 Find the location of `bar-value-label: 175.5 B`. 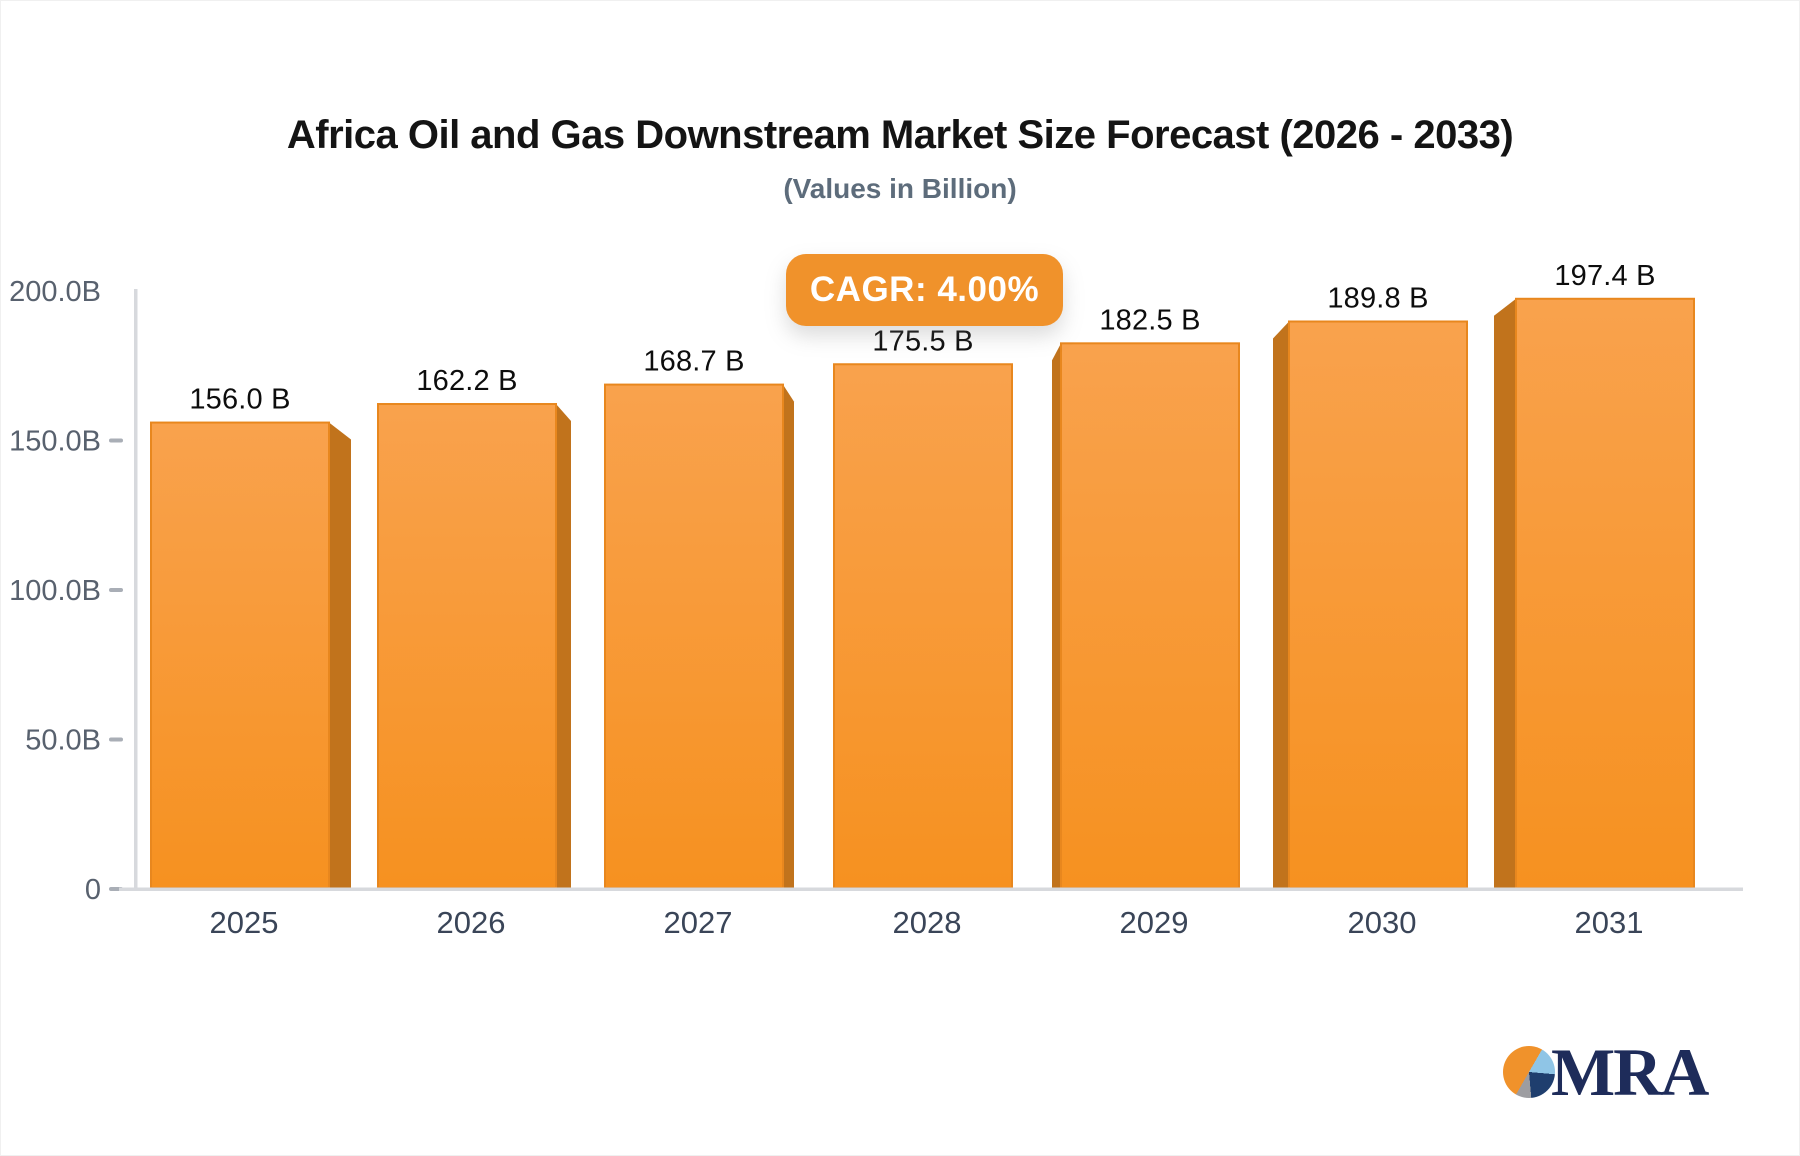

bar-value-label: 175.5 B is located at coordinates (922, 341).